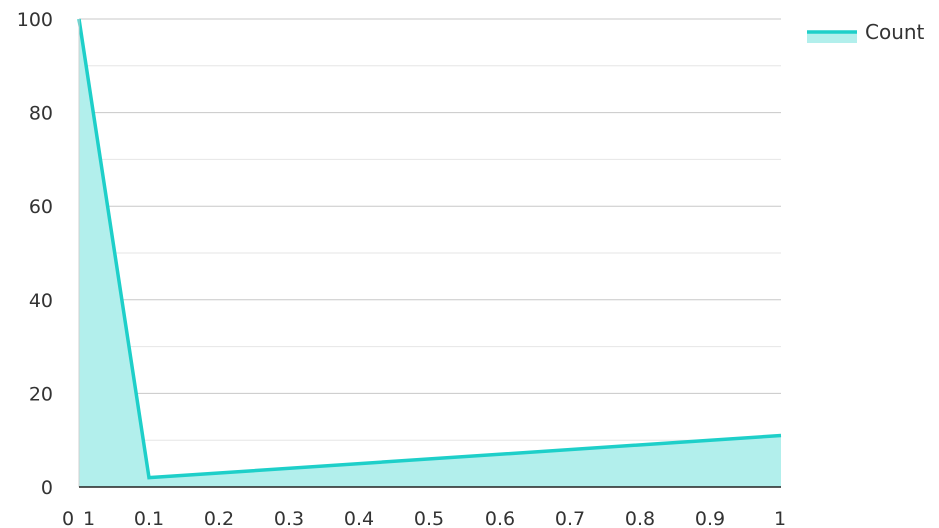 The height and width of the screenshot is (528, 939). What do you see at coordinates (640, 518) in the screenshot?
I see `x-tick-label: 0.8` at bounding box center [640, 518].